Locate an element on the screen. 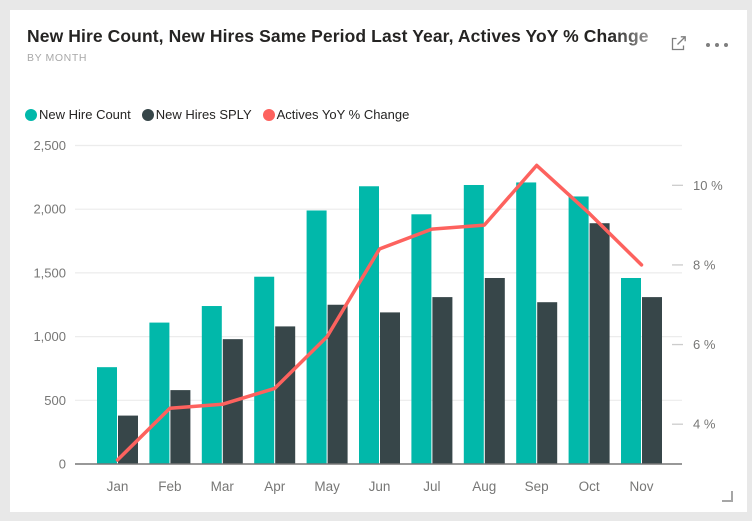 The width and height of the screenshot is (752, 521). bar-new-hires-sply-feb is located at coordinates (180, 427).